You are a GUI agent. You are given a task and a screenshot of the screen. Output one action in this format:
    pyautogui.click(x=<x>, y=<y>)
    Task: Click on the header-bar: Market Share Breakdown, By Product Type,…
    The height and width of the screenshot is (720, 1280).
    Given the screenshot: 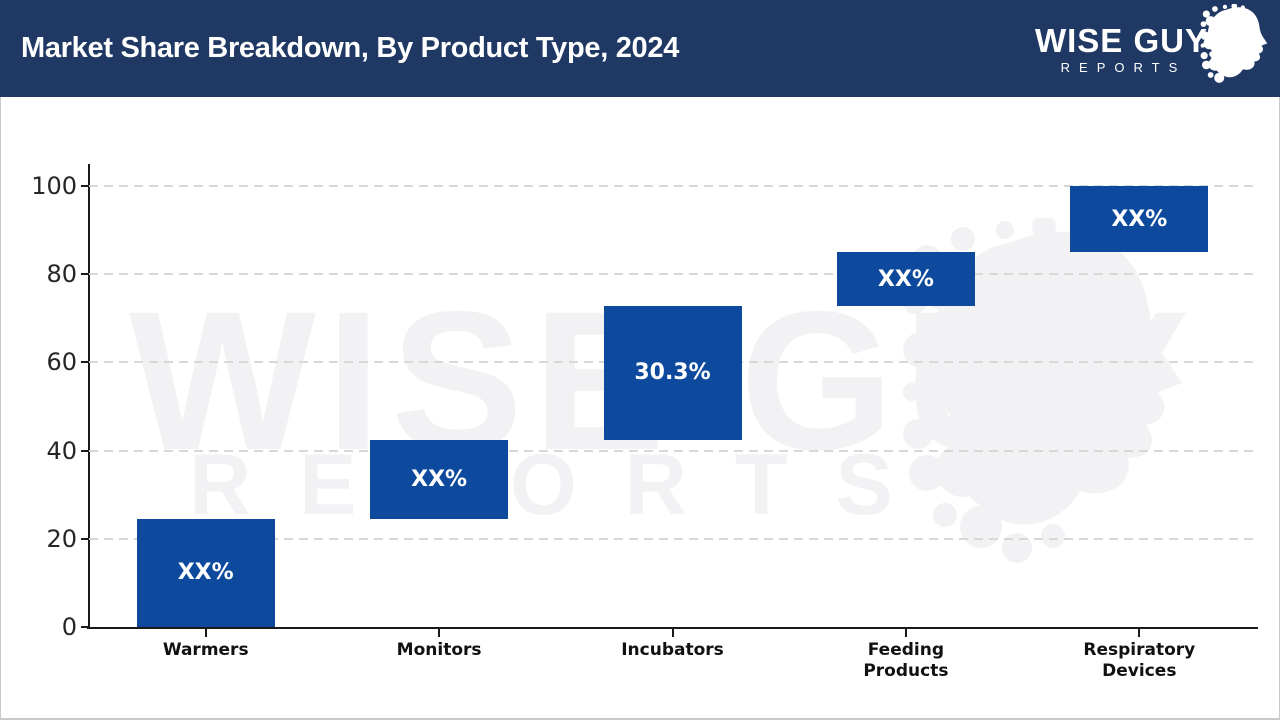 What is the action you would take?
    pyautogui.click(x=640, y=48)
    